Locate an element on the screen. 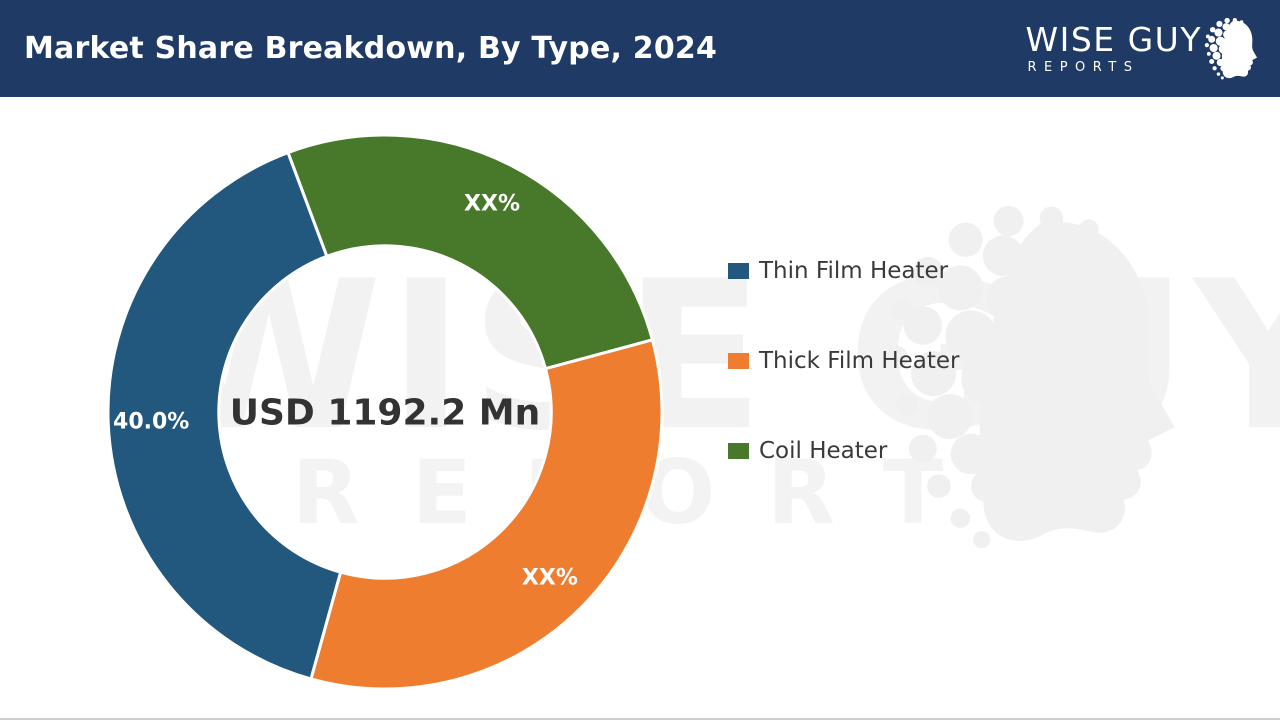 This screenshot has height=720, width=1280. wiseguy-logo: WISE GUY REPORTS is located at coordinates (1141, 49).